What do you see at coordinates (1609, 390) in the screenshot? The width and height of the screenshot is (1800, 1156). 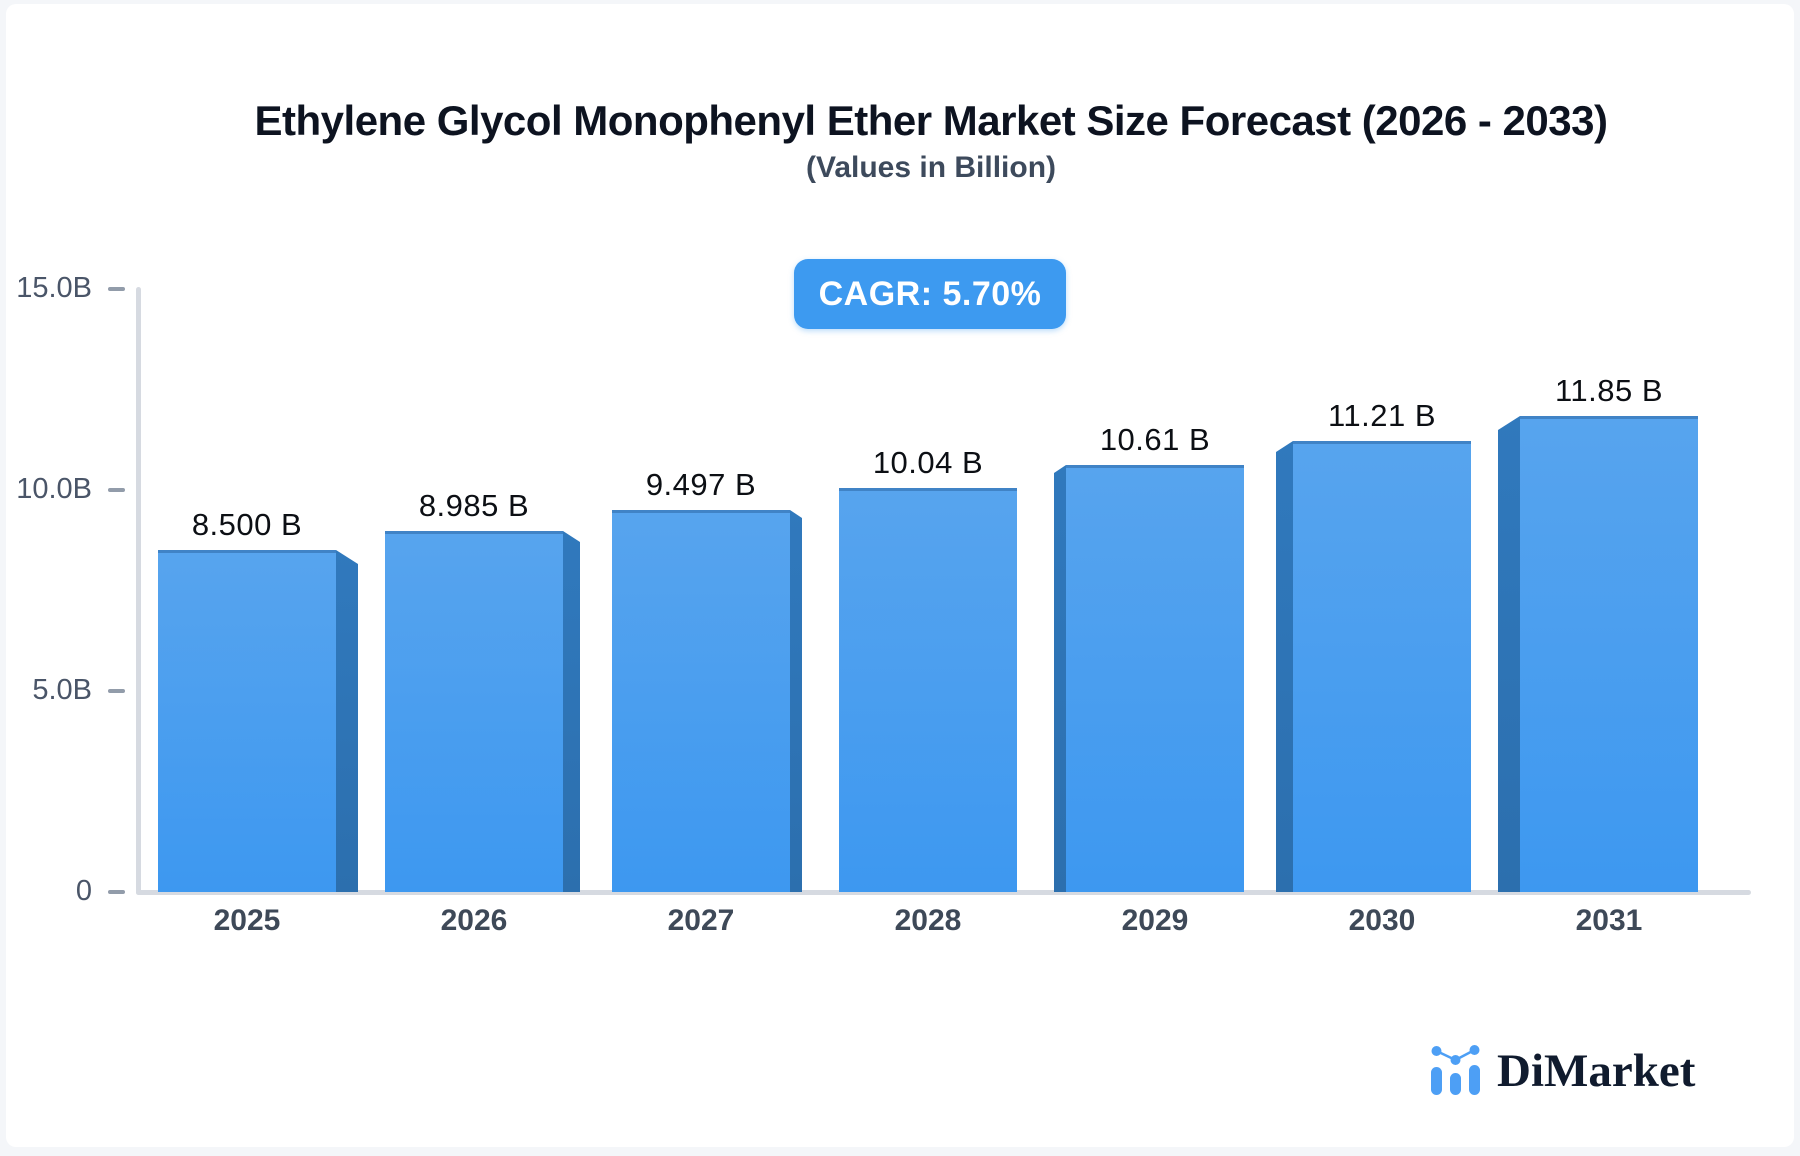 I see `bar-value-label-2031: 11.85 B` at bounding box center [1609, 390].